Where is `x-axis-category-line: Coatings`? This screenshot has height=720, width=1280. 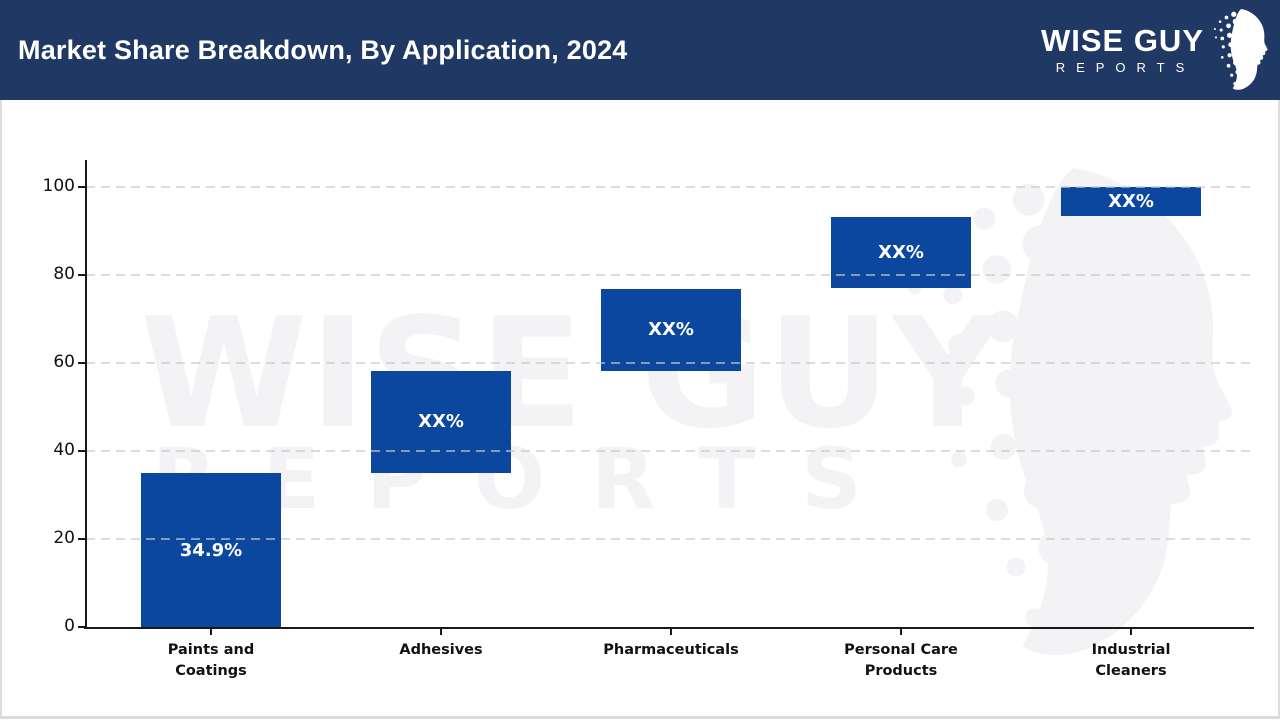
x-axis-category-line: Coatings is located at coordinates (211, 671).